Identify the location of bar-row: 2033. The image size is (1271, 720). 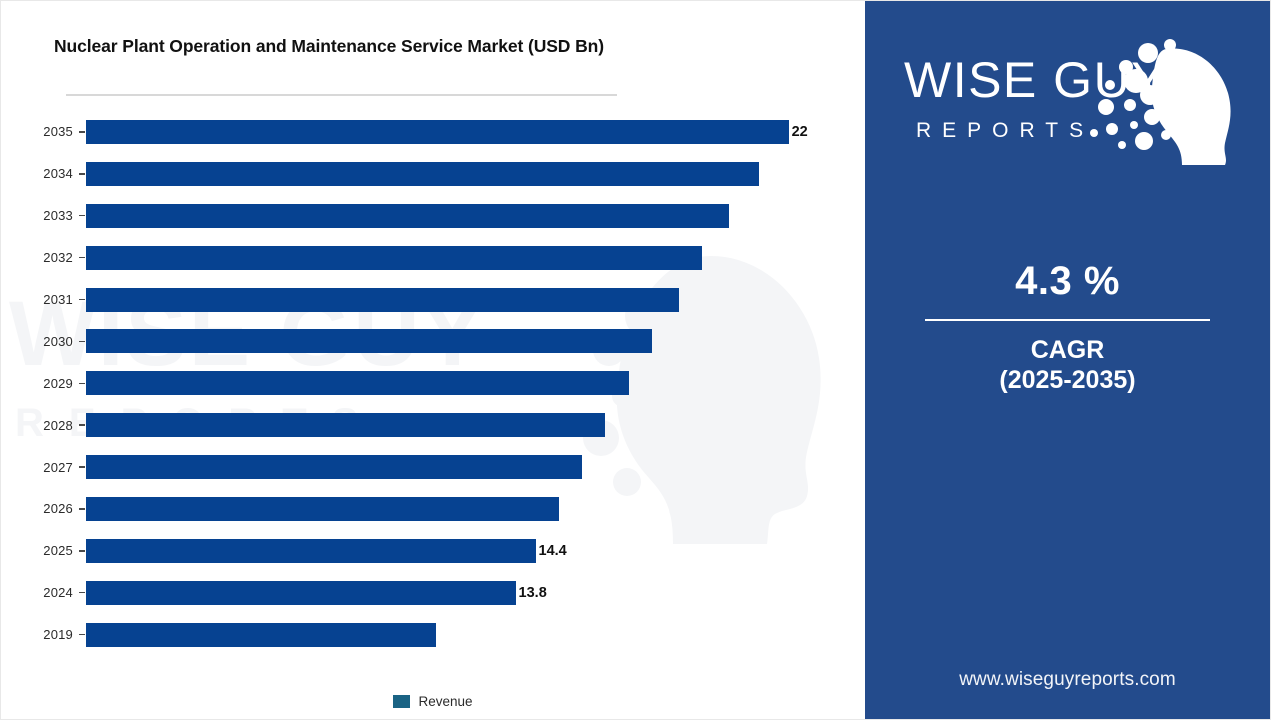
(433, 216).